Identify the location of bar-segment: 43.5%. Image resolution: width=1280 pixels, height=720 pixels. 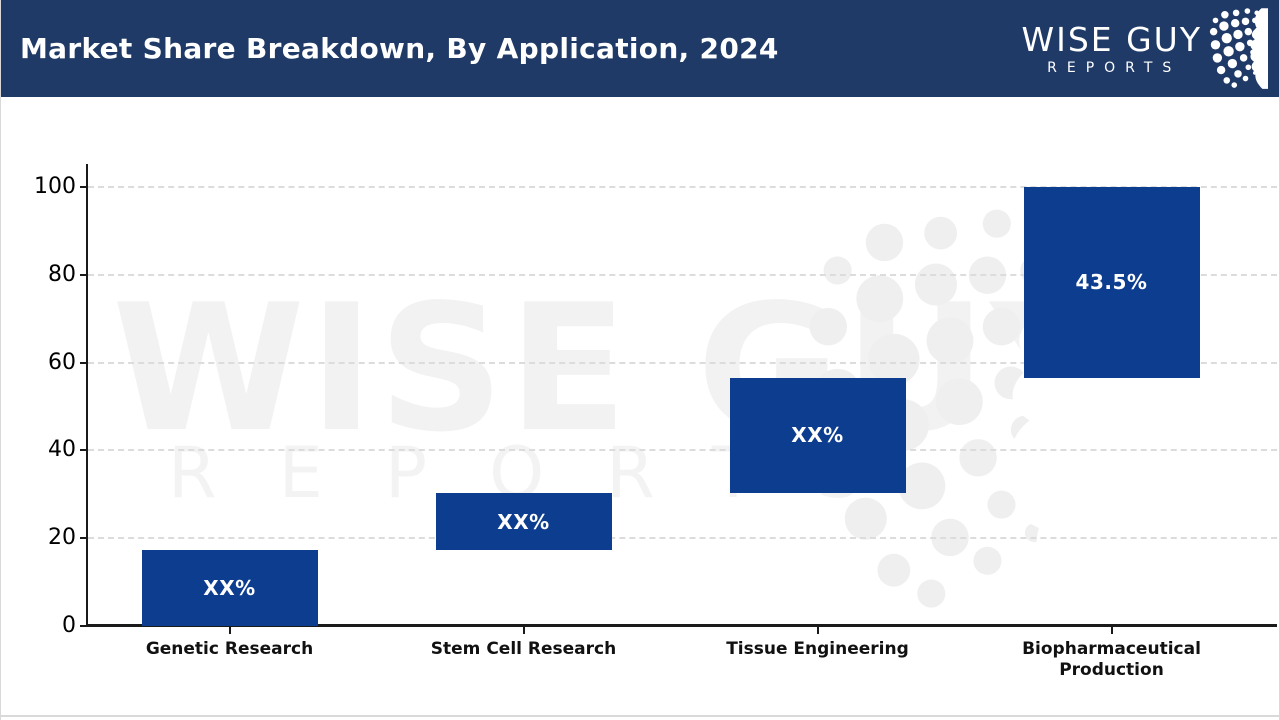
(1111, 282).